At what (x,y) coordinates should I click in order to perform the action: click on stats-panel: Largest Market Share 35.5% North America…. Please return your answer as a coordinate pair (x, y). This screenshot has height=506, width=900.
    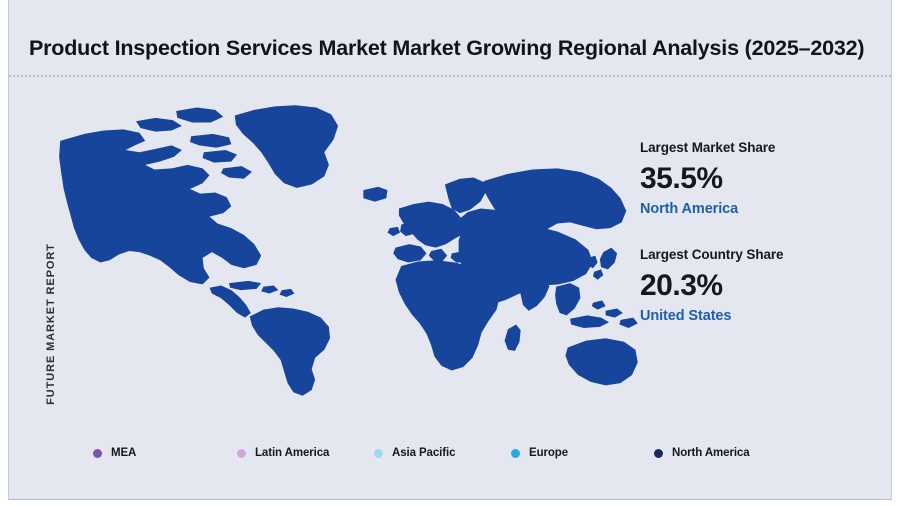
    Looking at the image, I should click on (760, 247).